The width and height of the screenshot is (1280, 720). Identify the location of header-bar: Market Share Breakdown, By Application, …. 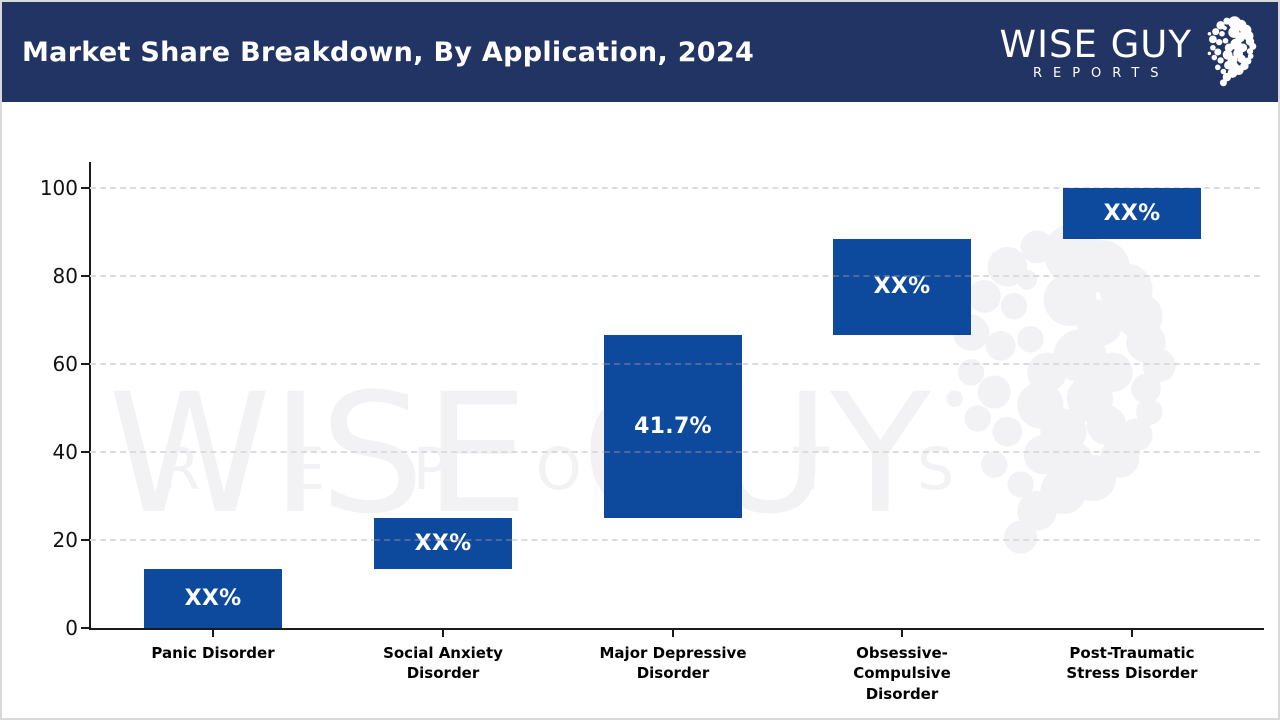
(640, 52).